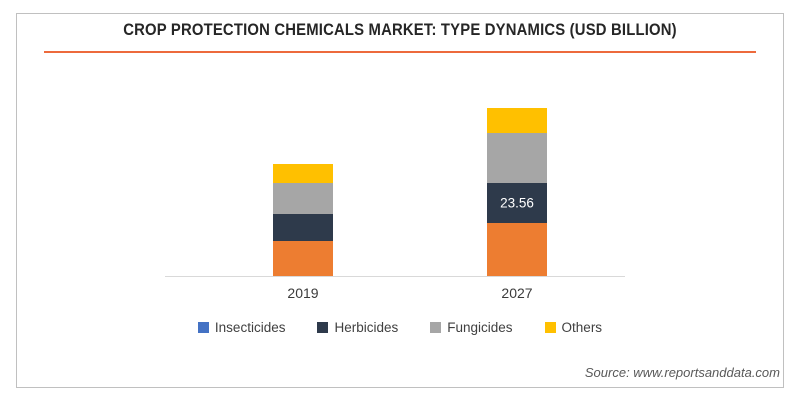 Image resolution: width=800 pixels, height=400 pixels. Describe the element at coordinates (366, 327) in the screenshot. I see `legend-label-herbicides: Herbicides` at that location.